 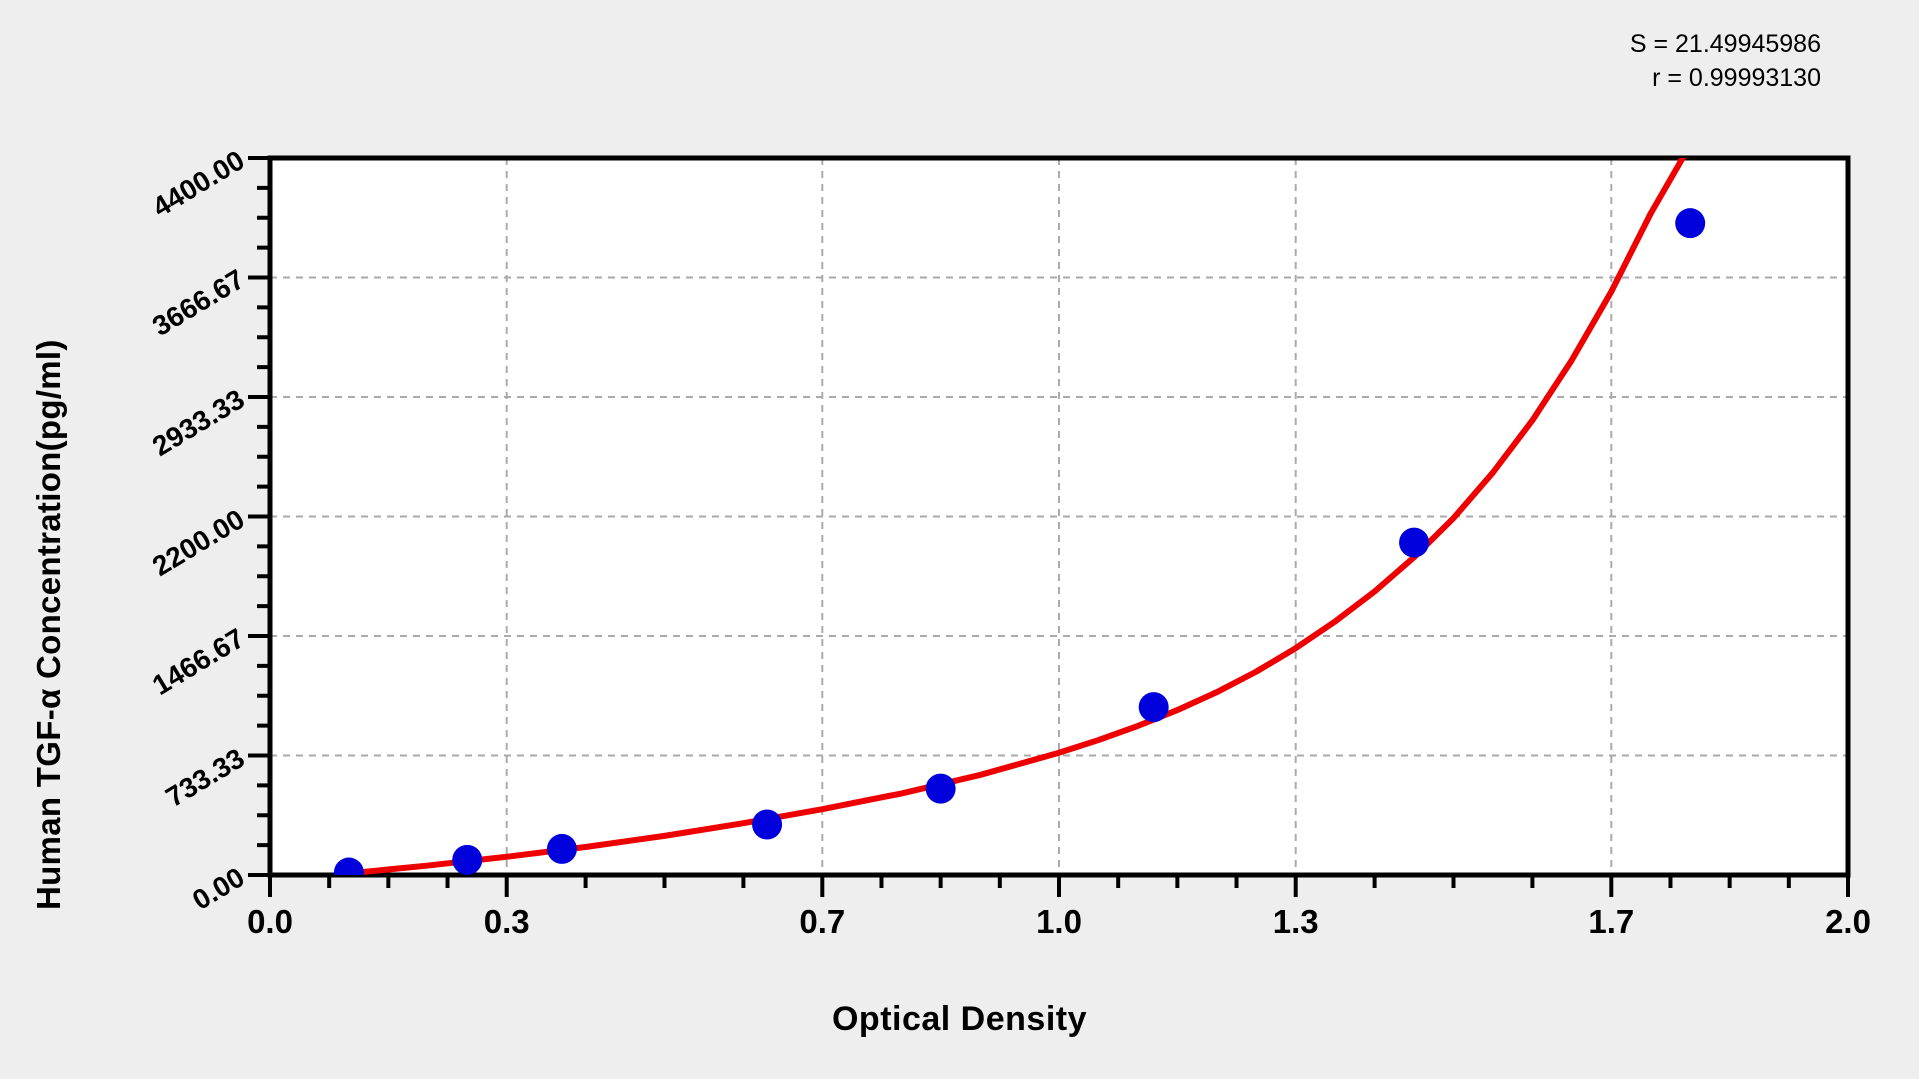 What do you see at coordinates (1725, 44) in the screenshot?
I see `s-value-annotation: S = 21.49945986` at bounding box center [1725, 44].